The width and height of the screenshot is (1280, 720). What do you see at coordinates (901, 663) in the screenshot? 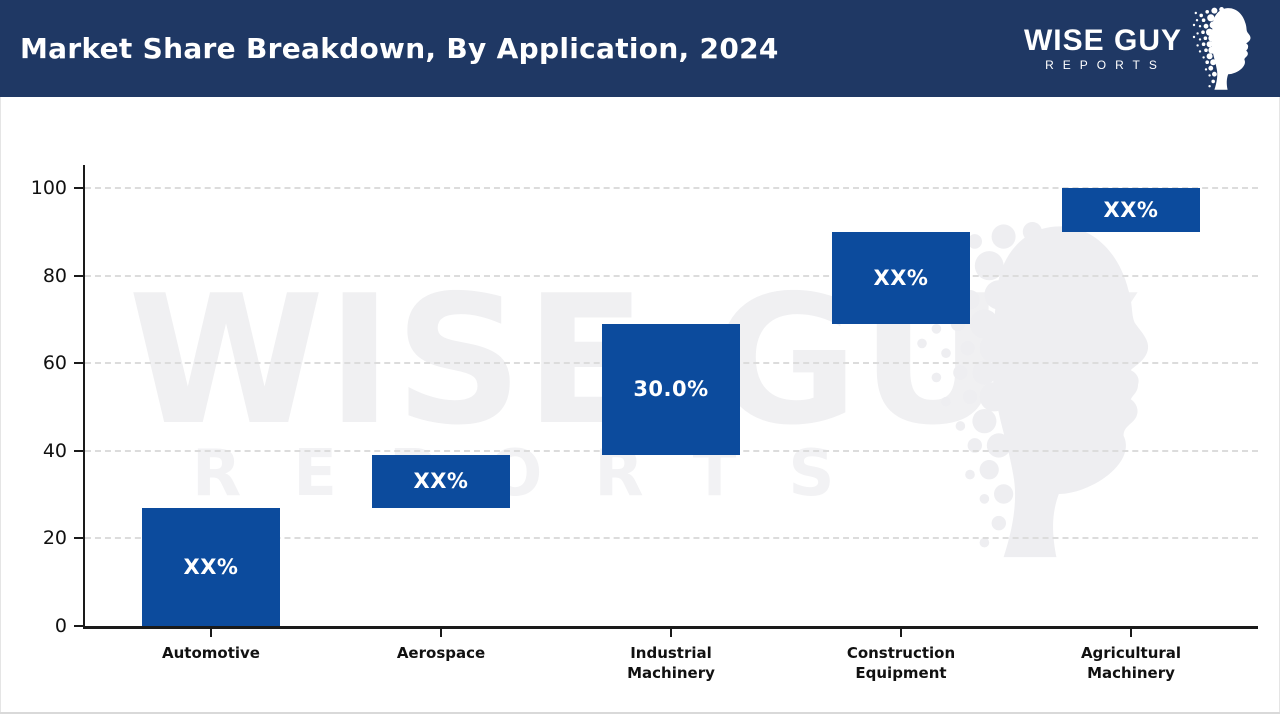
I see `x-category-label: Construction Equipment` at bounding box center [901, 663].